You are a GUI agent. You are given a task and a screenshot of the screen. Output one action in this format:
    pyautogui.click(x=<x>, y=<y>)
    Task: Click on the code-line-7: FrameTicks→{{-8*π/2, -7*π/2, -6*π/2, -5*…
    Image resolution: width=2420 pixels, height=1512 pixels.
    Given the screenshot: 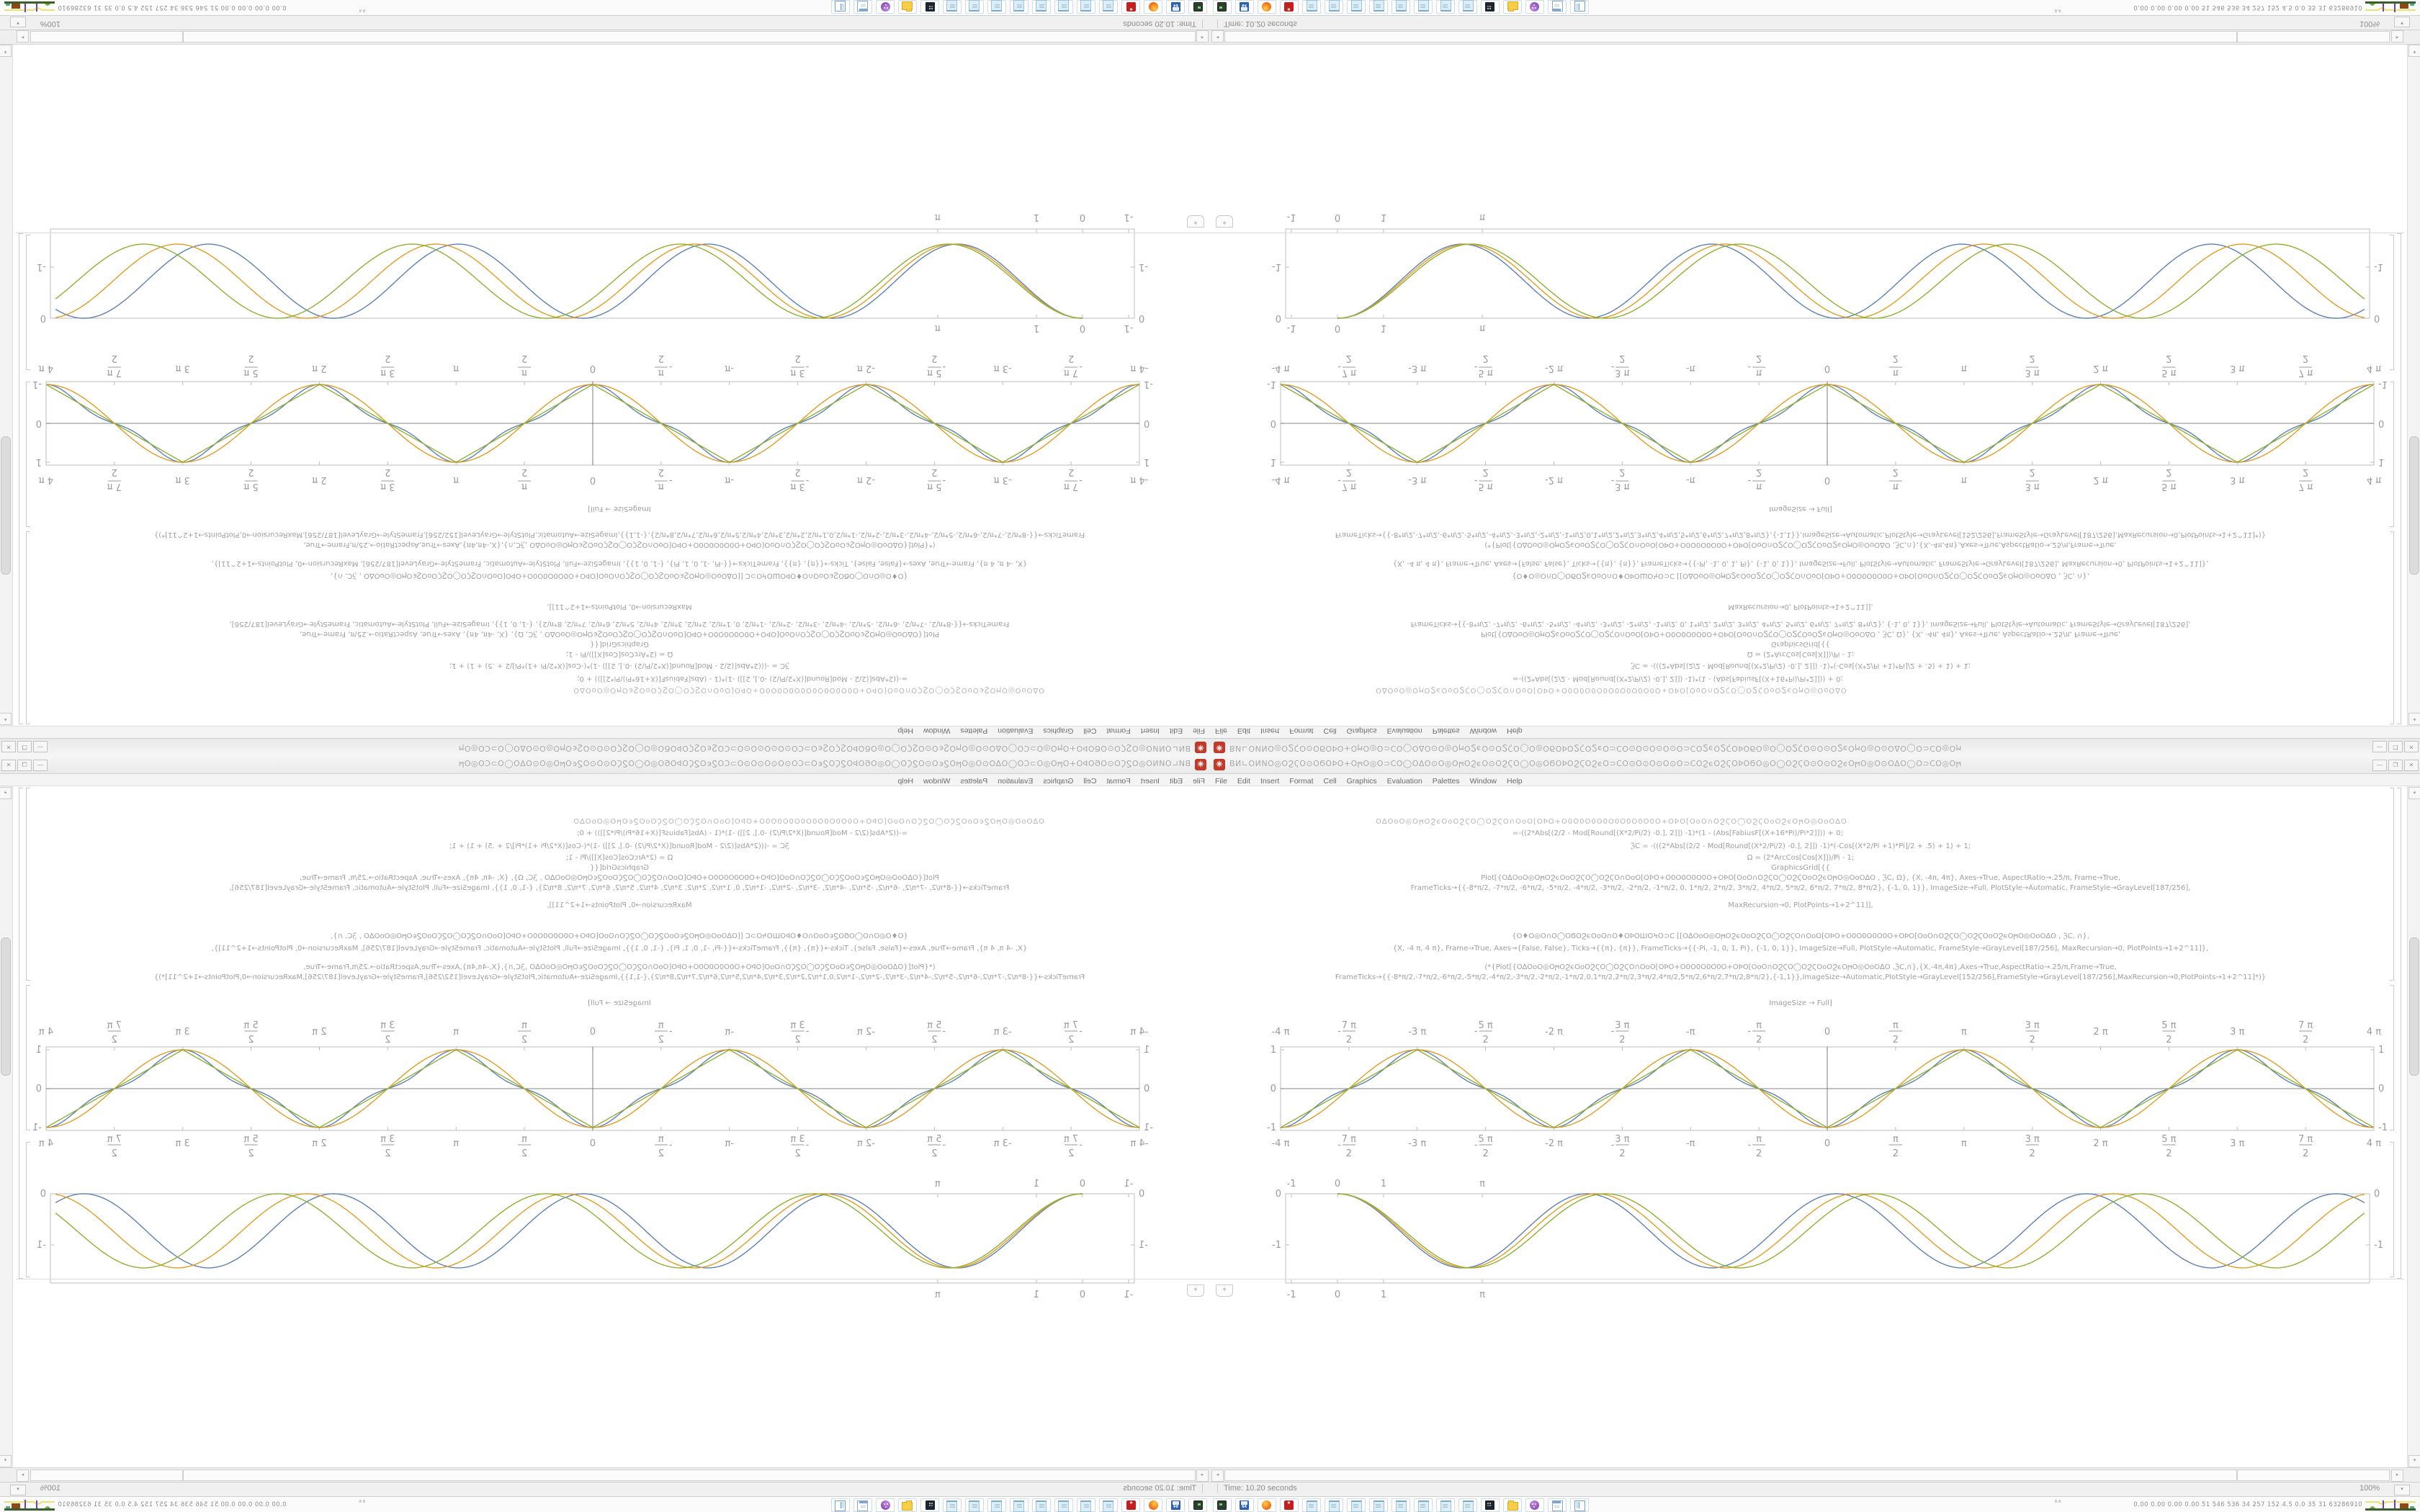 What is the action you would take?
    pyautogui.click(x=1801, y=888)
    